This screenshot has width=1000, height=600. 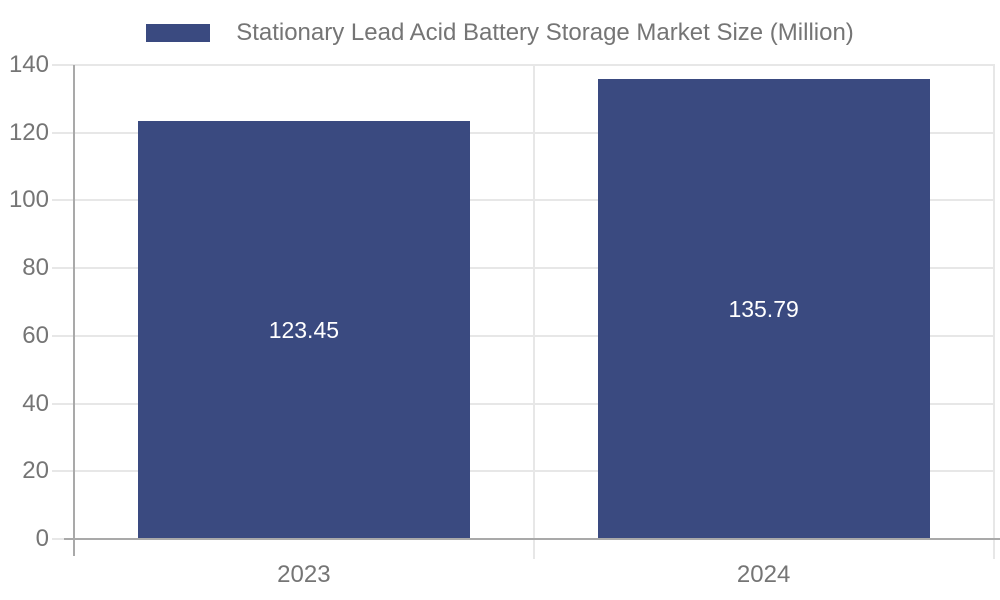 What do you see at coordinates (35, 403) in the screenshot?
I see `y-tick-label: 40` at bounding box center [35, 403].